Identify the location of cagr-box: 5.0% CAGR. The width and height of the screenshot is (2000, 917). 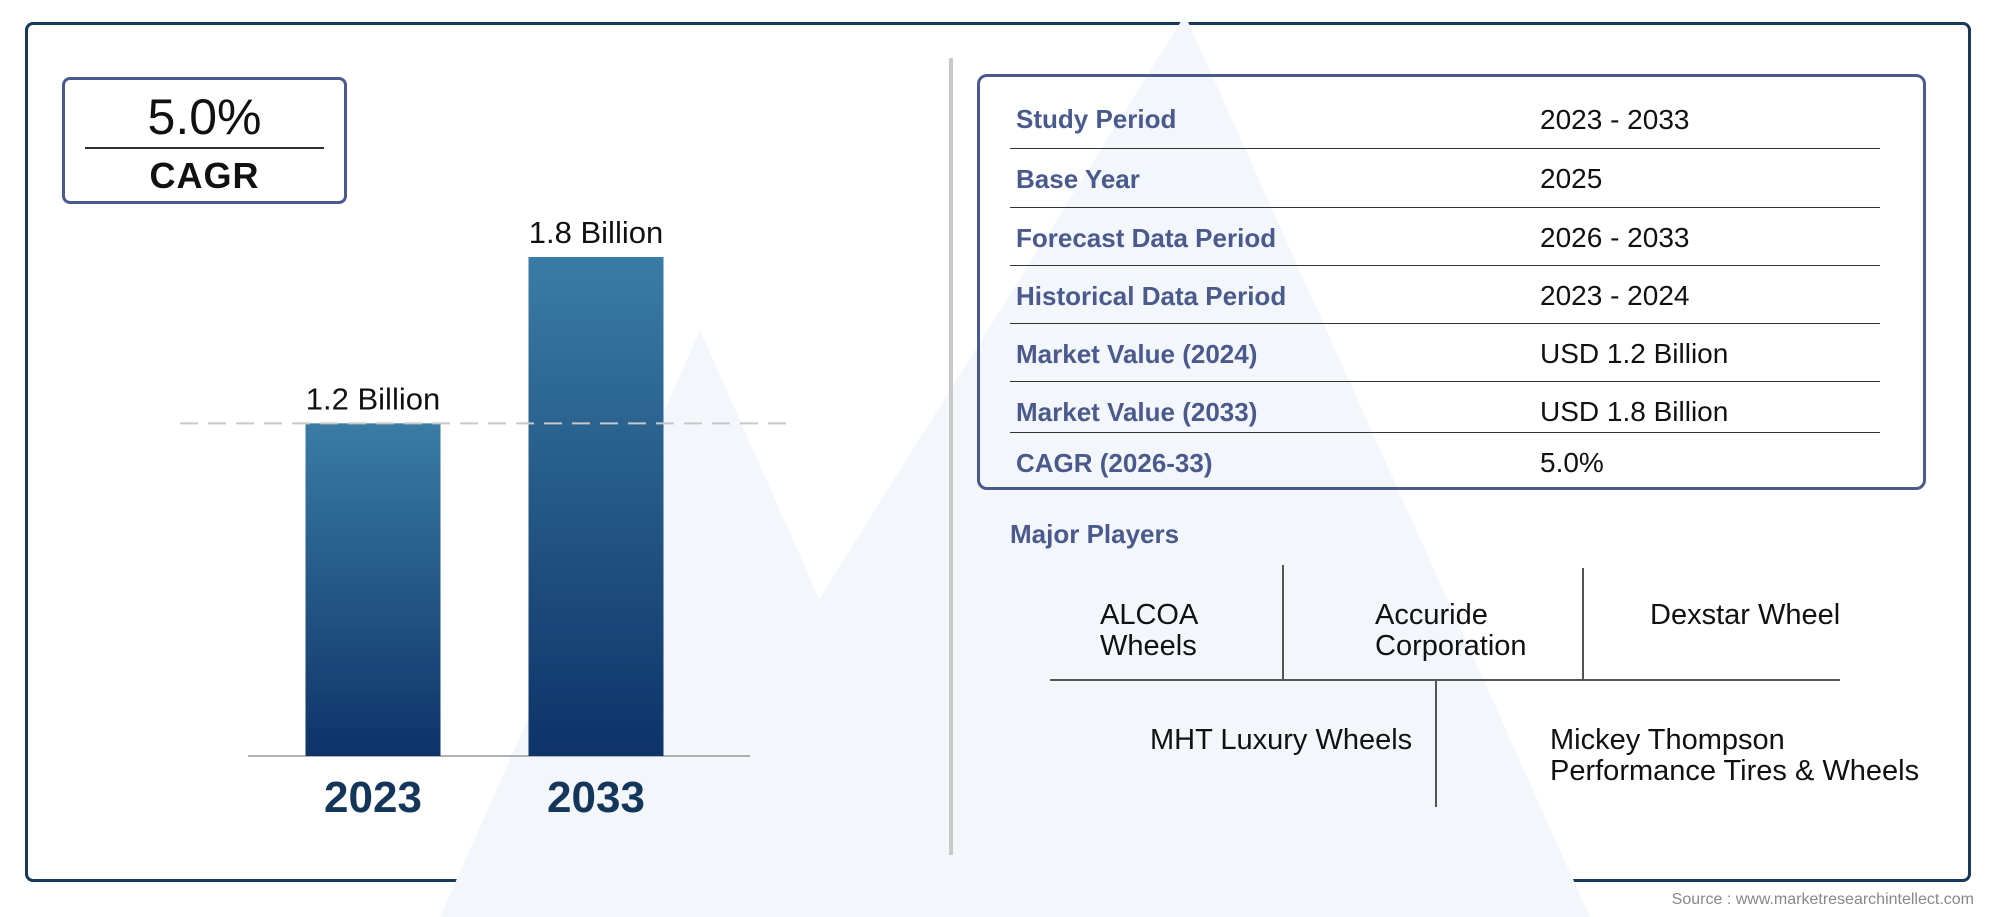
(204, 140).